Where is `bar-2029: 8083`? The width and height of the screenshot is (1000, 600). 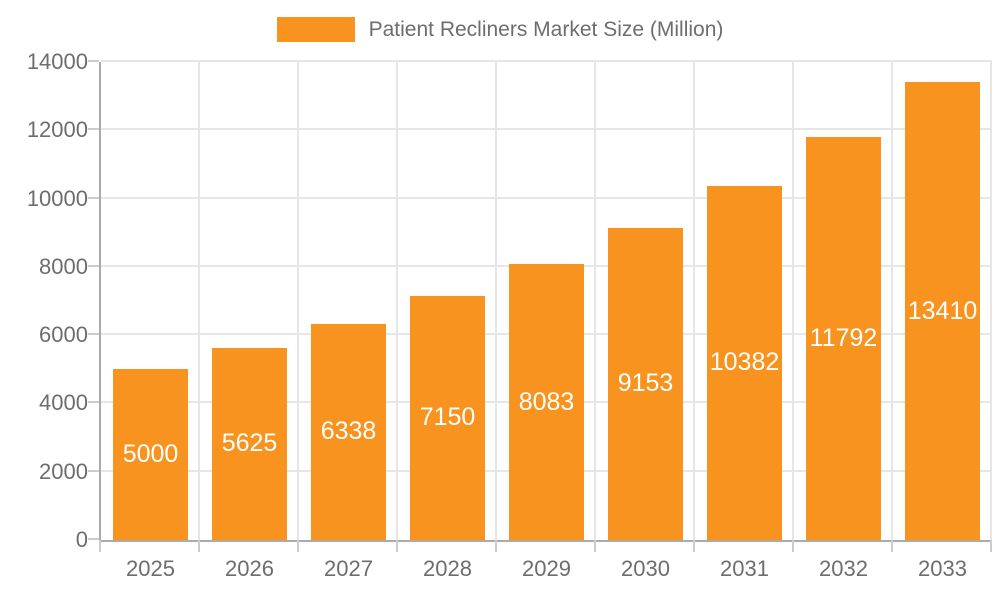 bar-2029: 8083 is located at coordinates (546, 402).